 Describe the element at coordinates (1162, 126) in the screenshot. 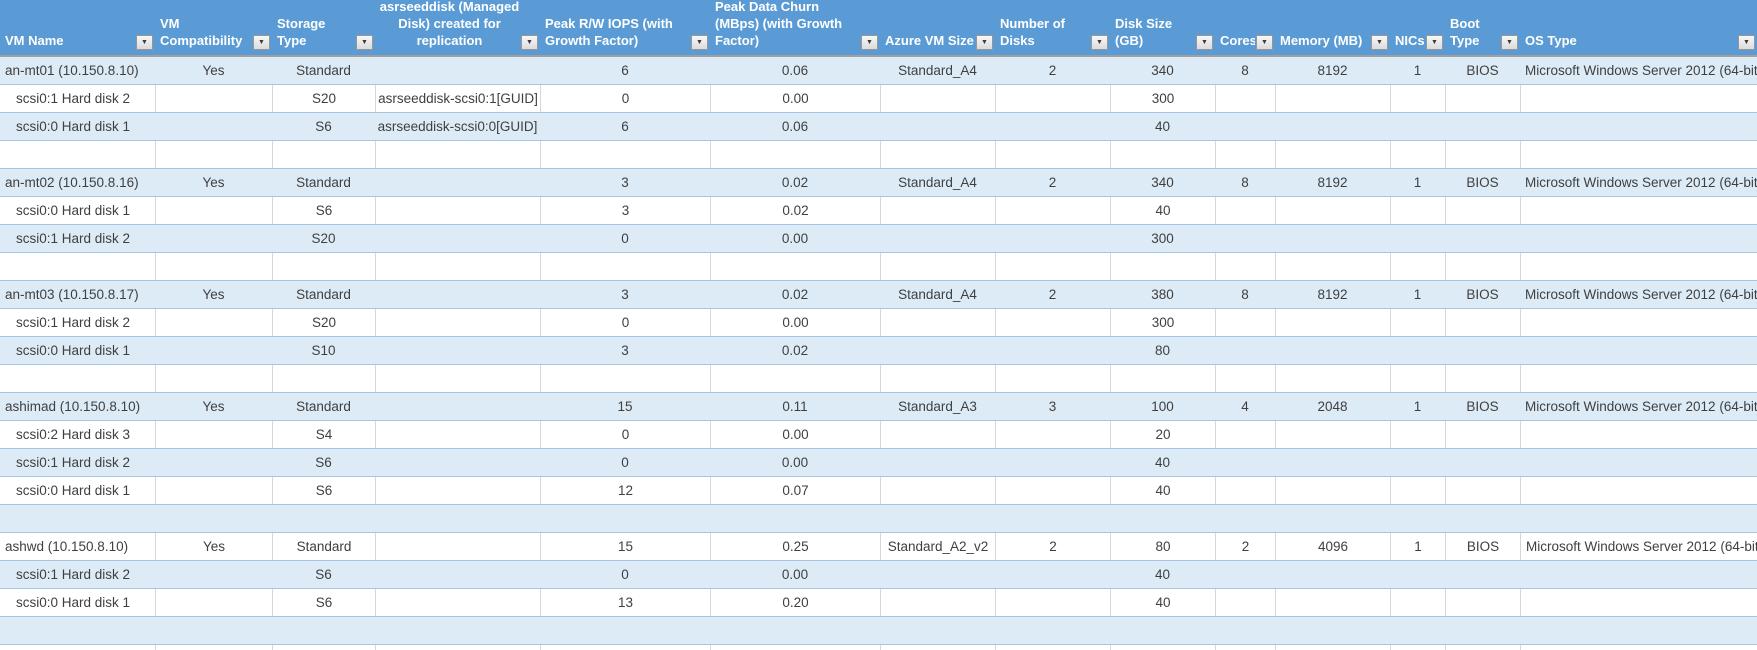

I see `table-cell-disk-size: 40` at that location.